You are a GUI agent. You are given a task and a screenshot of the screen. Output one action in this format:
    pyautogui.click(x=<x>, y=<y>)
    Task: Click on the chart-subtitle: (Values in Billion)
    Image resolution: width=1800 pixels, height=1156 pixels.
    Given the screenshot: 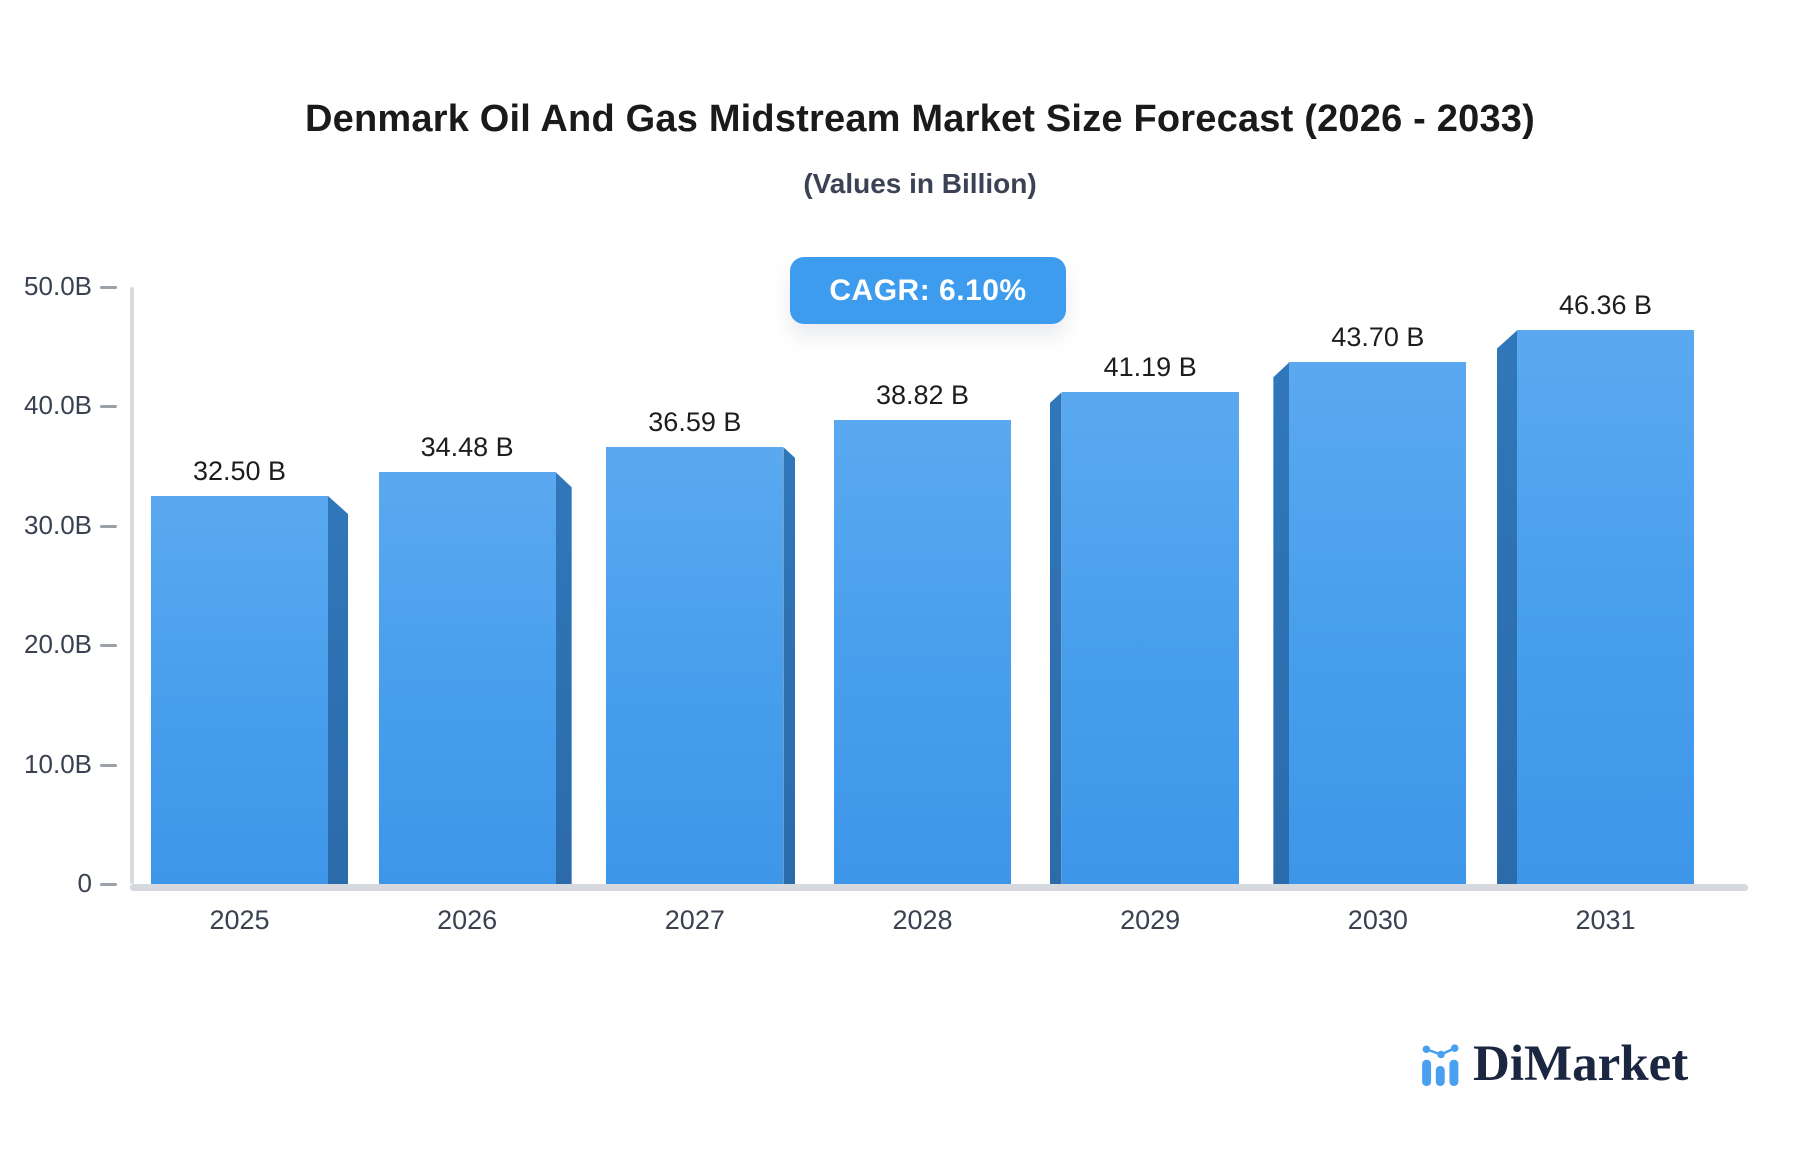 What is the action you would take?
    pyautogui.click(x=920, y=183)
    